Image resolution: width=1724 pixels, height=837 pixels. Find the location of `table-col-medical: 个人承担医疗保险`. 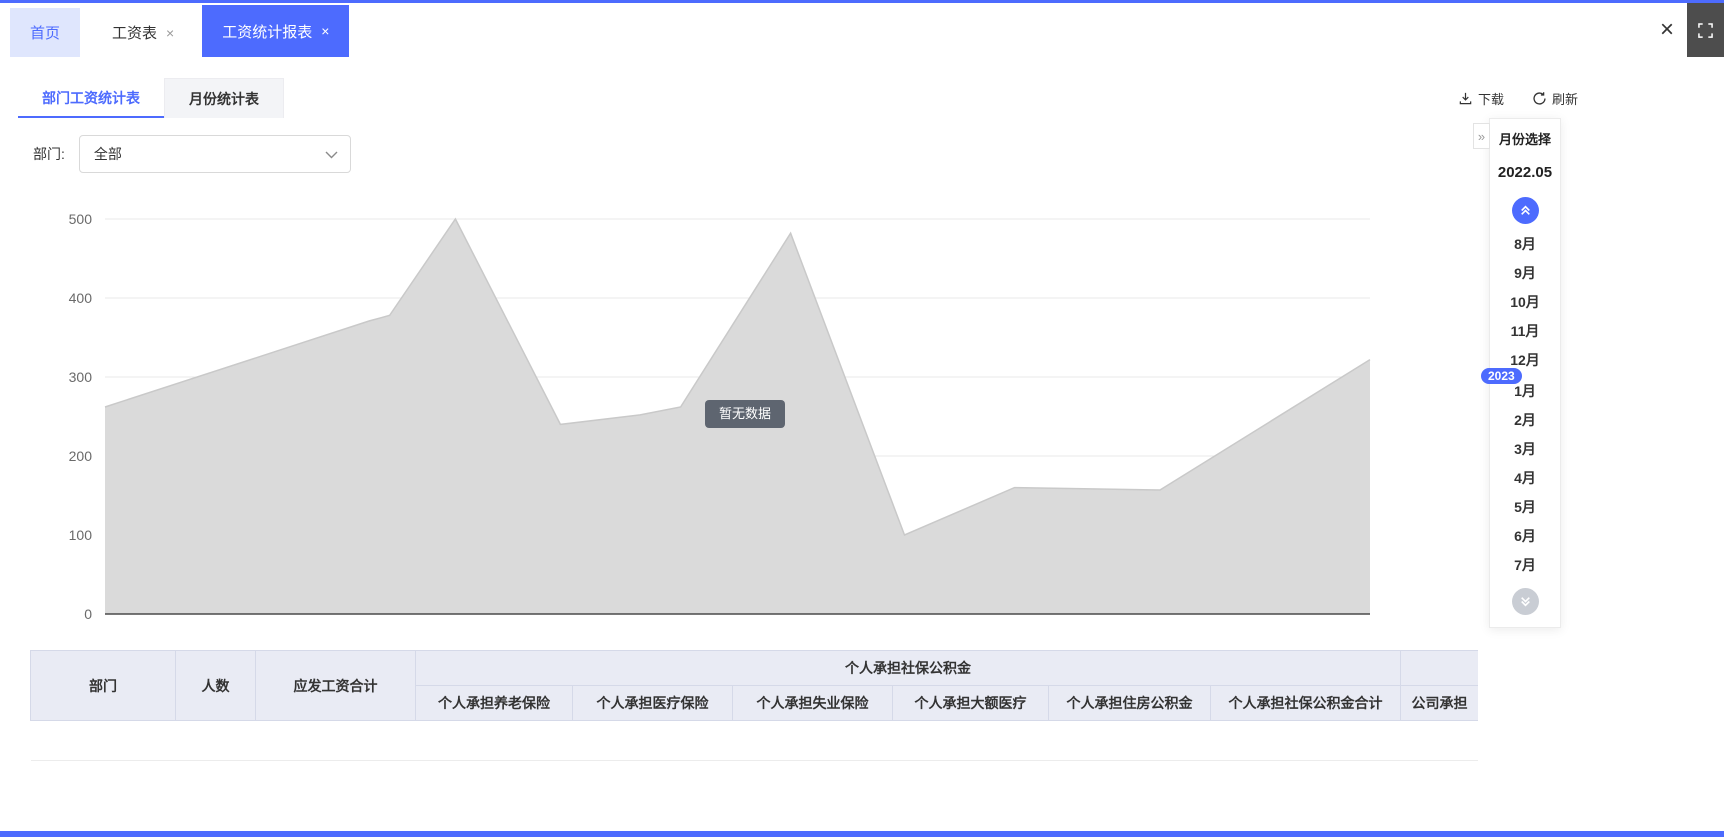

table-col-medical: 个人承担医疗保险 is located at coordinates (652, 703).